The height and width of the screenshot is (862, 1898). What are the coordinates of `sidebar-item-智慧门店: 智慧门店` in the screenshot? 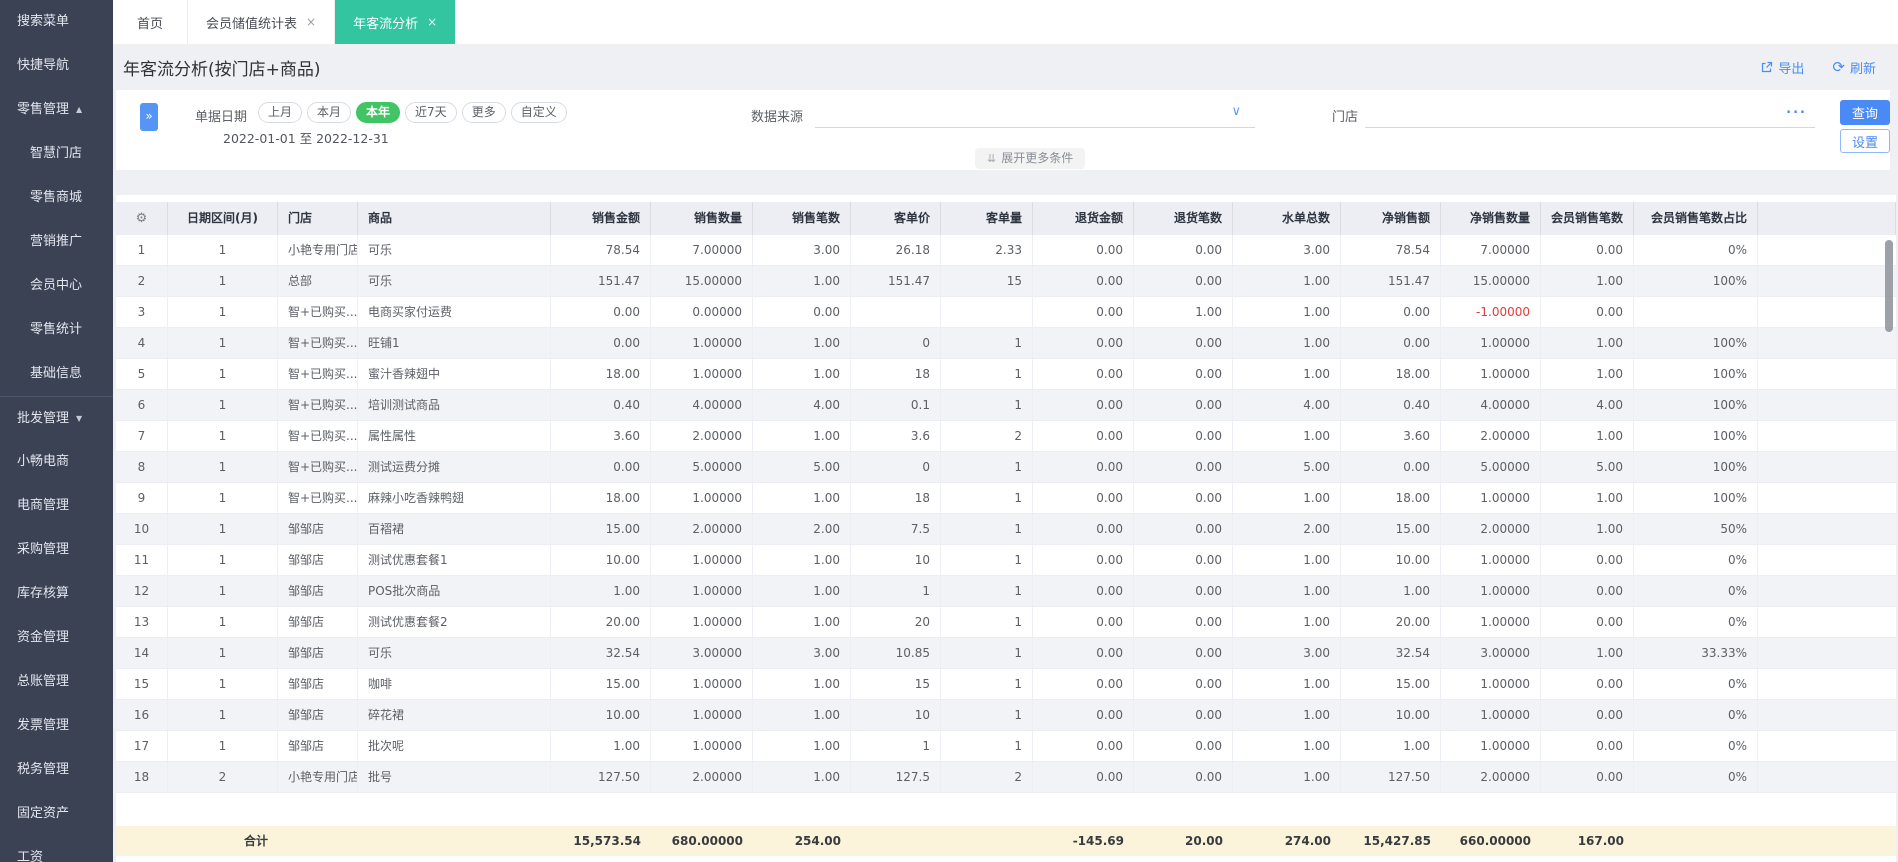 It's located at (56, 154).